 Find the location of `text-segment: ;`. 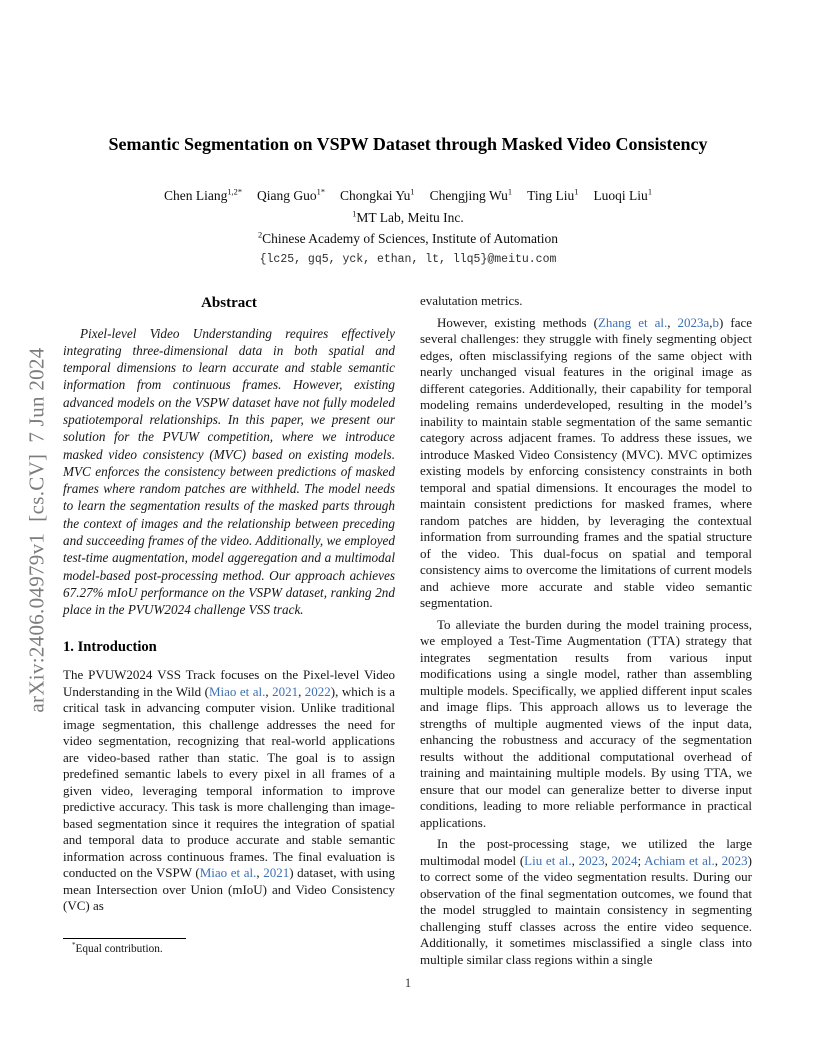

text-segment: ; is located at coordinates (641, 860).